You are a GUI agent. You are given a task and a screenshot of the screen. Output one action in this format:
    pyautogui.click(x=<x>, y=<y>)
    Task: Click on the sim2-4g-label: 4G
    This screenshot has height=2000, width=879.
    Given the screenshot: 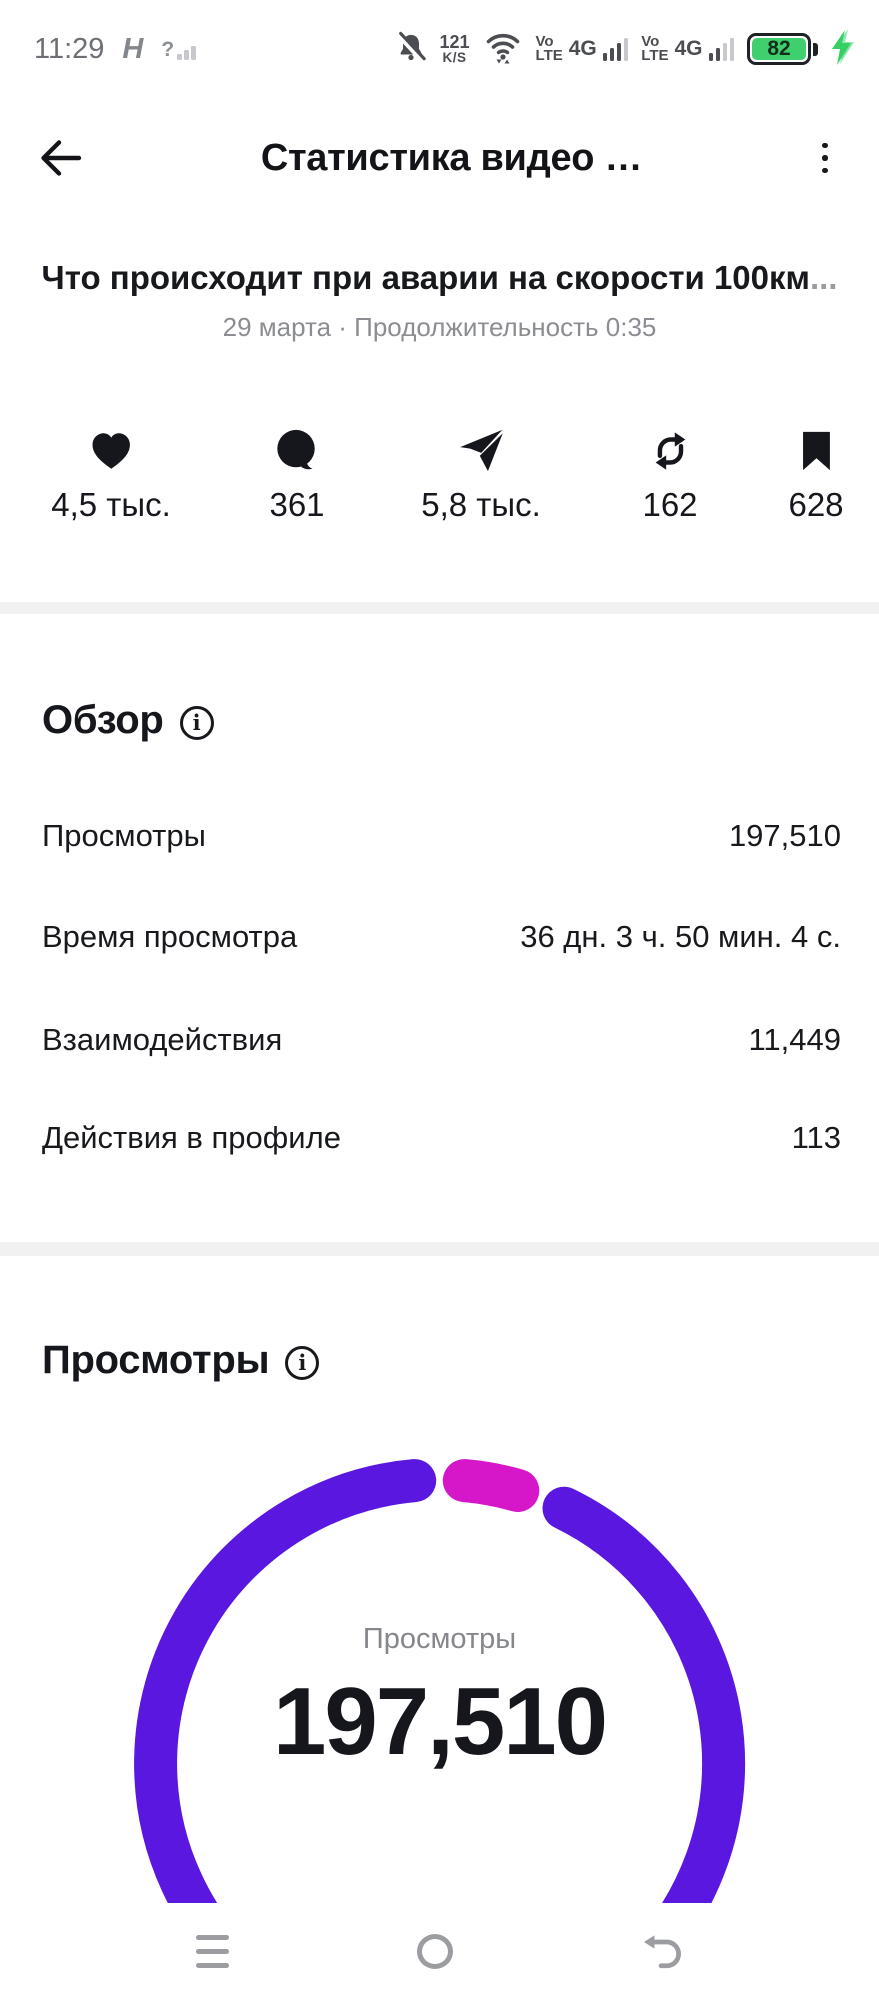 What is the action you would take?
    pyautogui.click(x=688, y=48)
    